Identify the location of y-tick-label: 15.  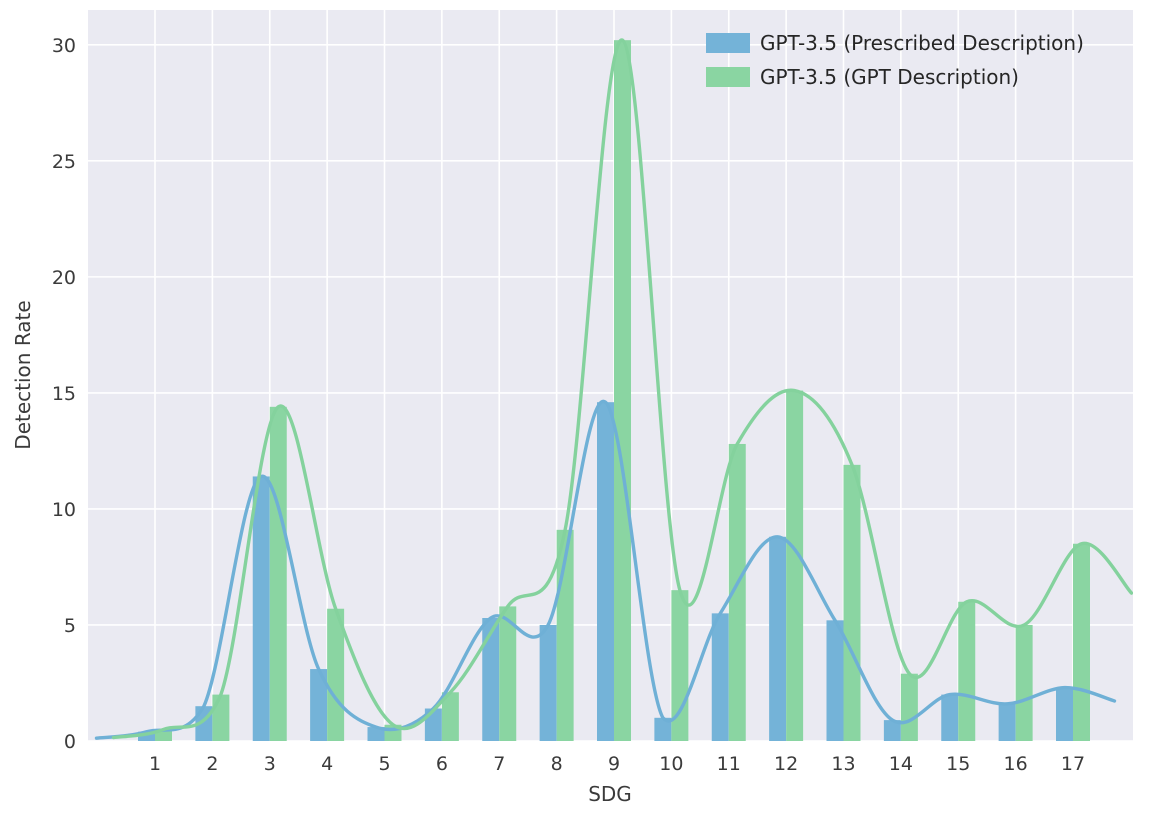
(64, 394).